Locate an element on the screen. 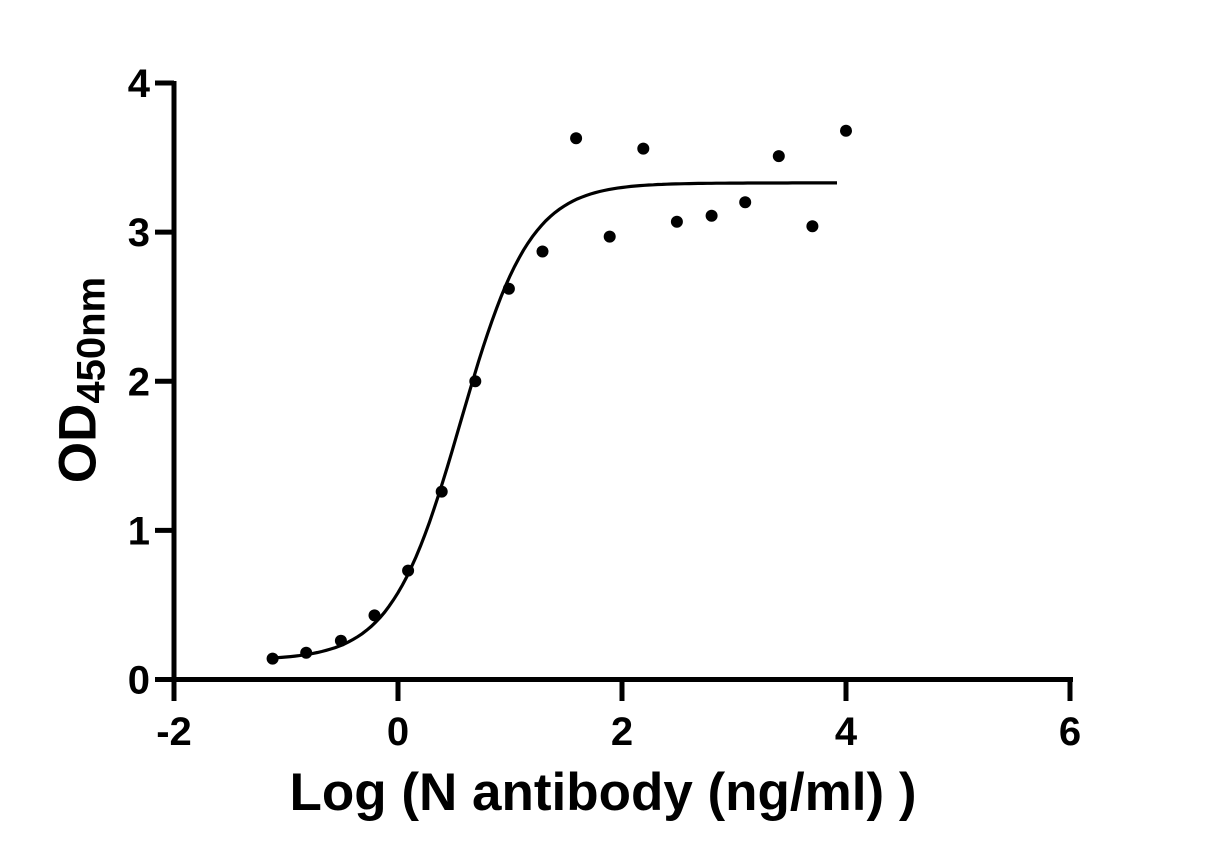 This screenshot has height=863, width=1206. x-tick-label: -2 is located at coordinates (174, 732).